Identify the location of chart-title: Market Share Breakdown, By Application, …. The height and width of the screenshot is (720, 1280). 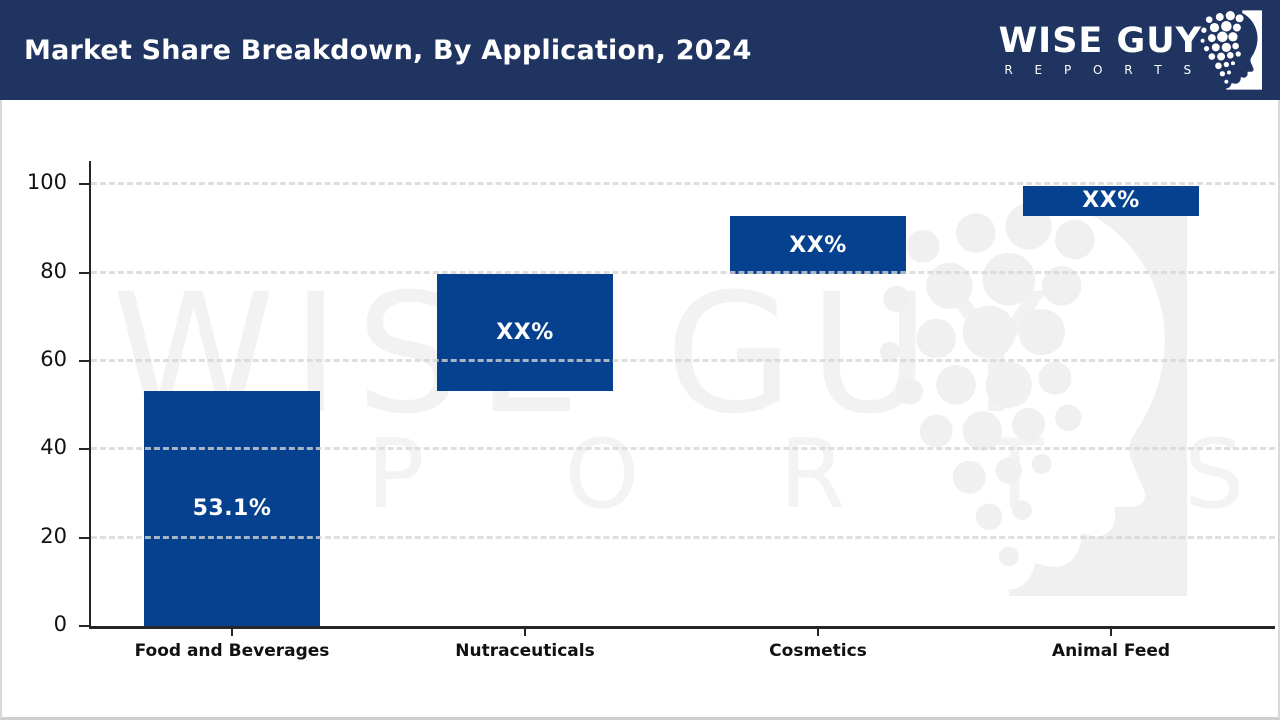
(388, 50).